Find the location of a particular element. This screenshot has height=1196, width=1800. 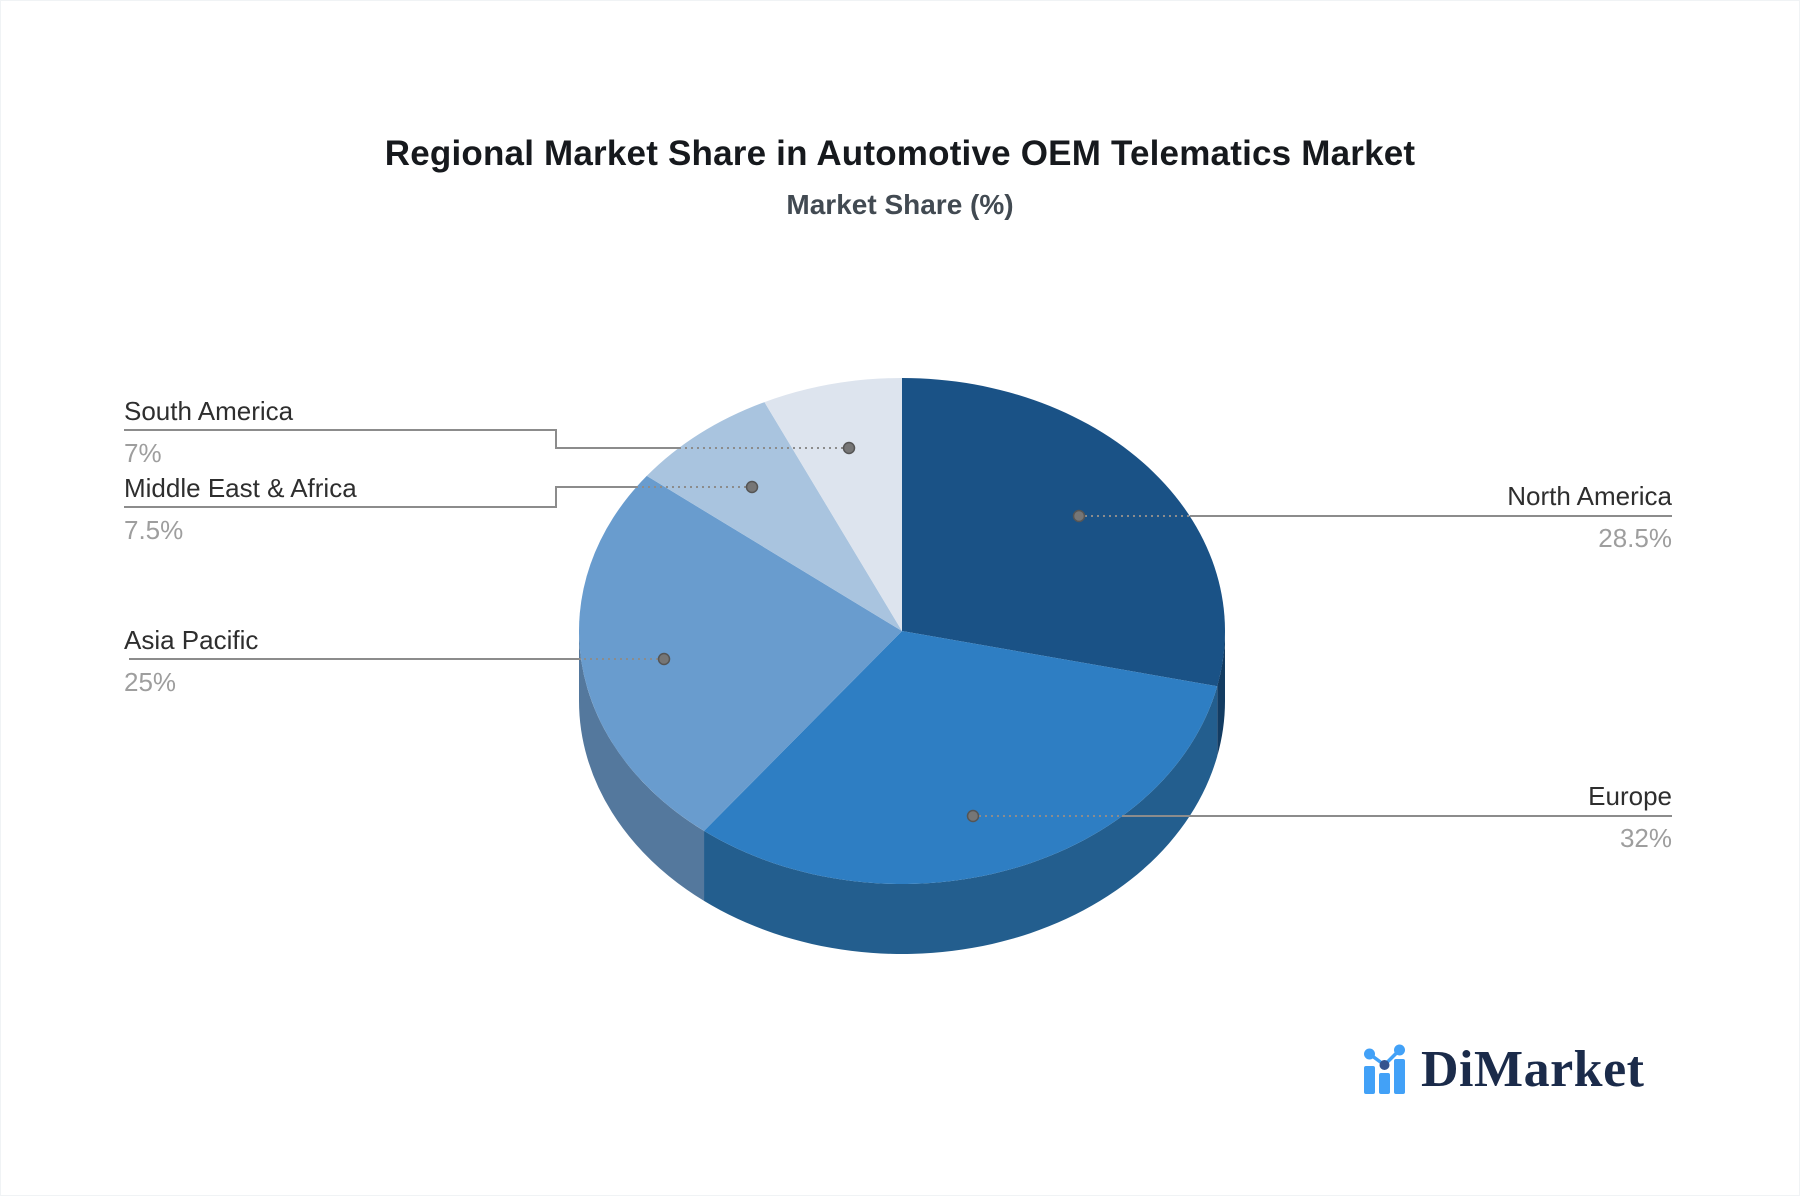

slice-value: 7.5% is located at coordinates (154, 530).